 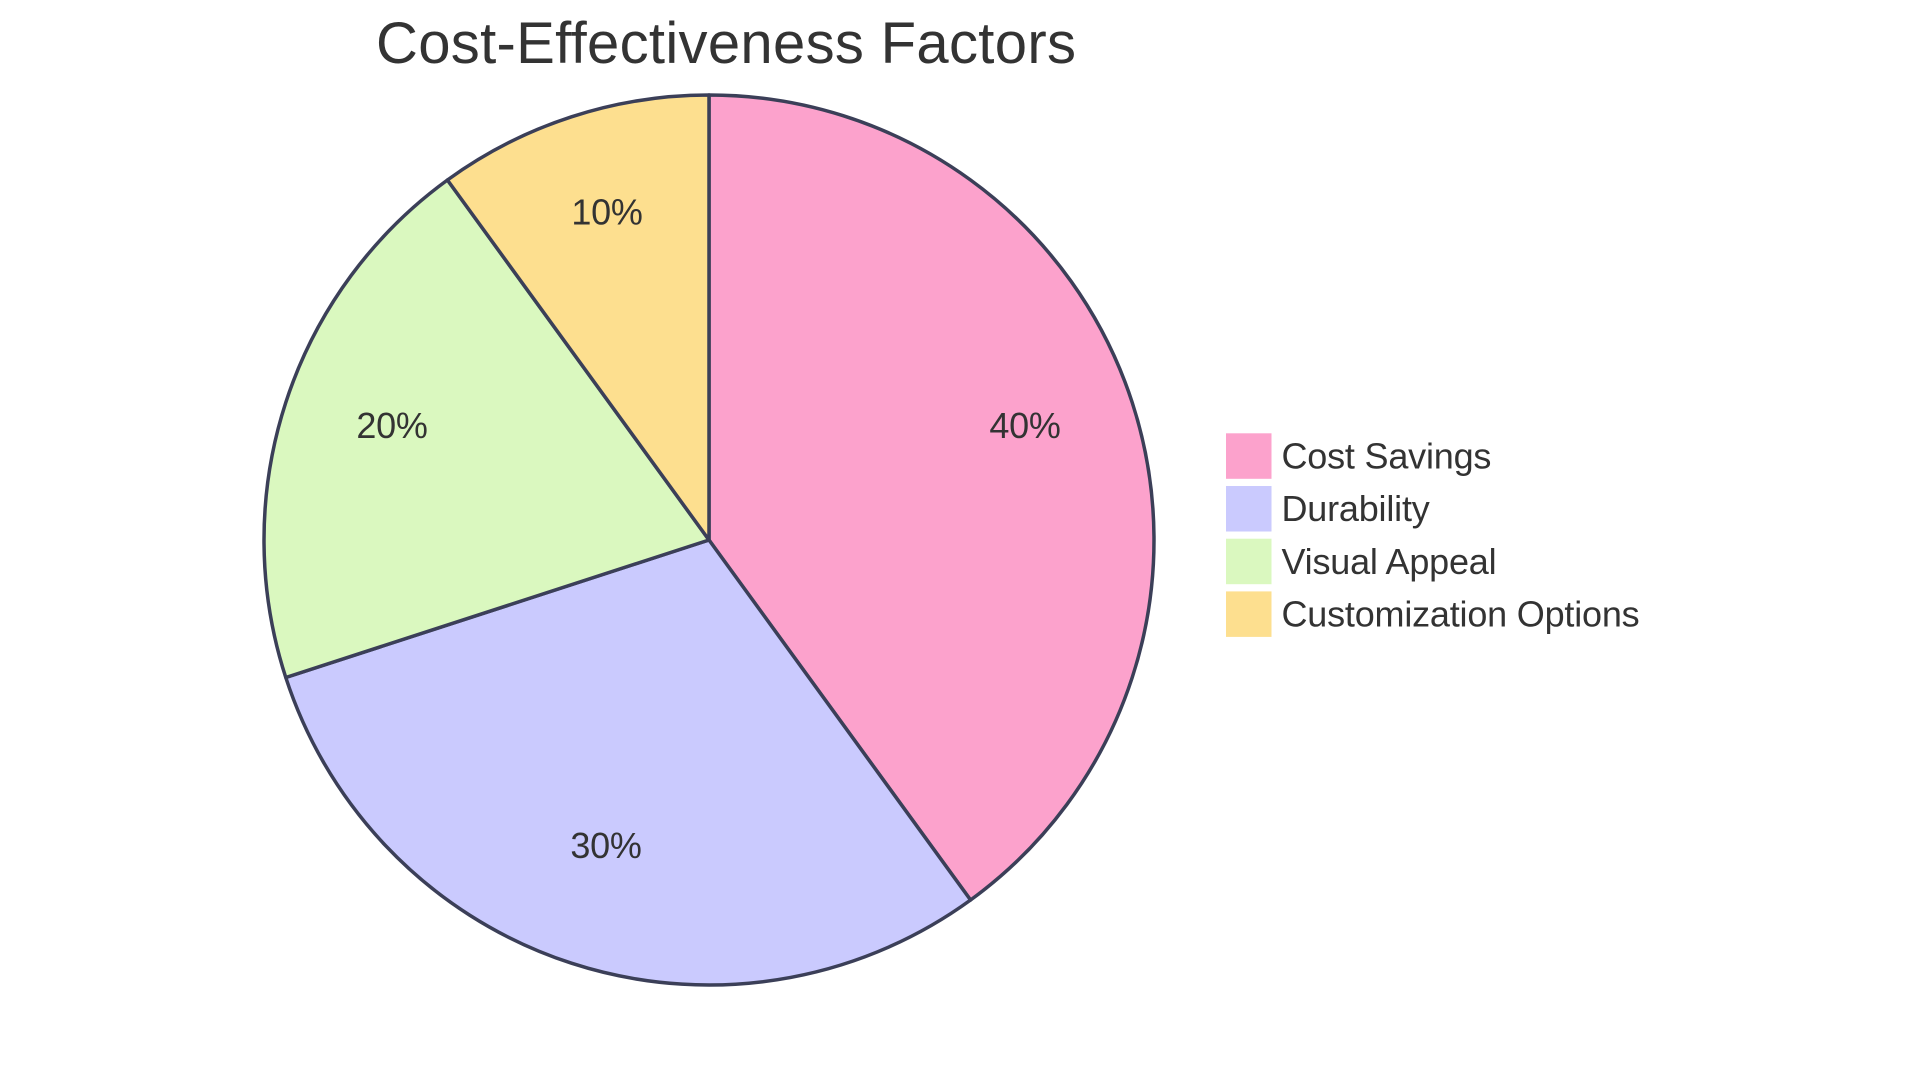 I want to click on svg-text: Durability, so click(x=1356, y=508).